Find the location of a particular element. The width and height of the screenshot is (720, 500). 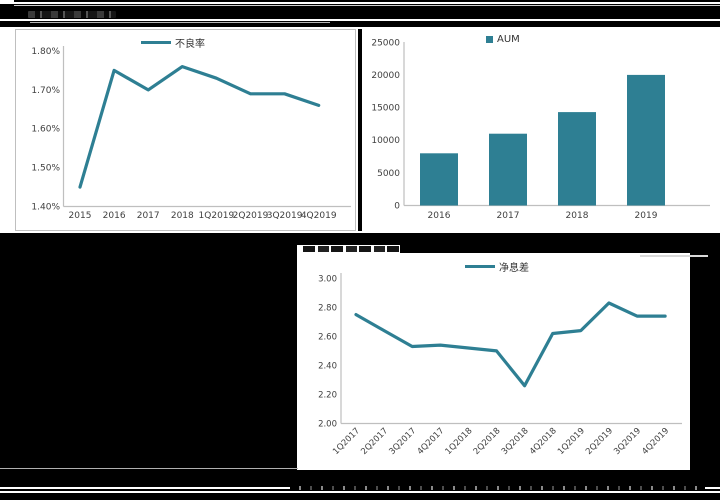

y-tick-label: 15000 is located at coordinates (385, 109).